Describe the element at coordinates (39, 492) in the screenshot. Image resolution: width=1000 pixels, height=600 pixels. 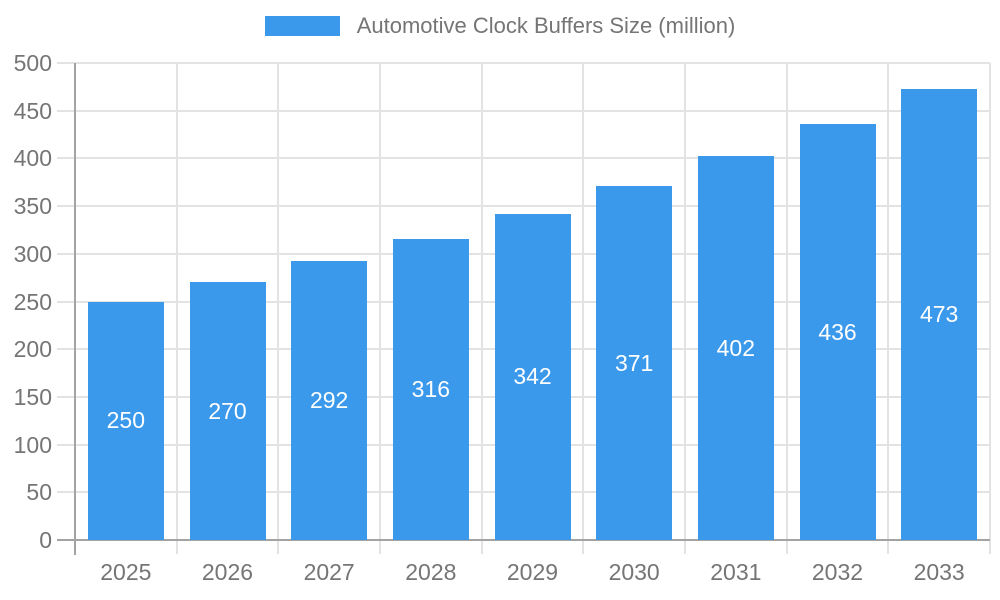
I see `y-axis-label-50: 50` at that location.